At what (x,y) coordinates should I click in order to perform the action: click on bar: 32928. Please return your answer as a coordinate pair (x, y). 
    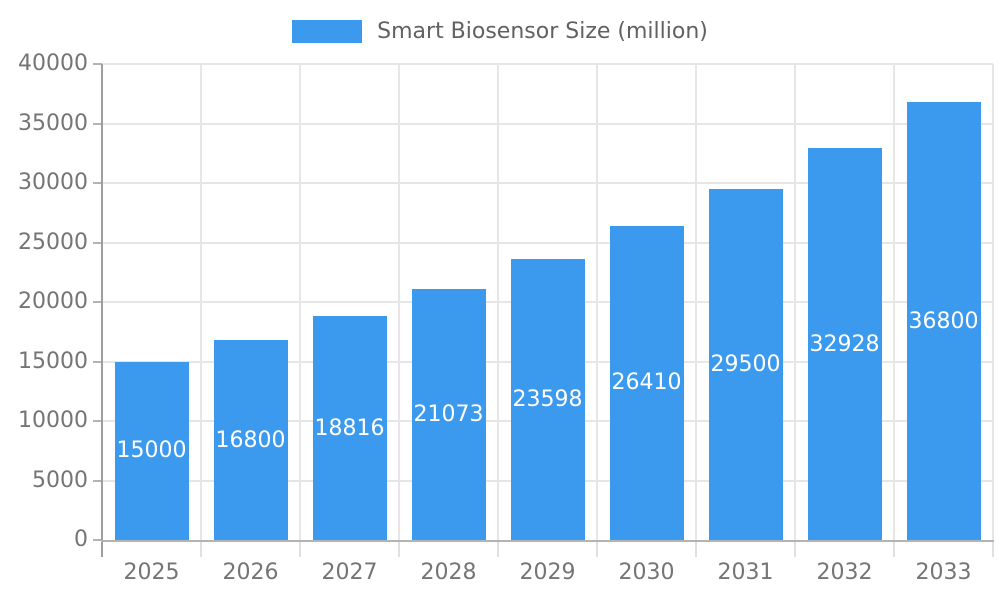
    Looking at the image, I should click on (844, 344).